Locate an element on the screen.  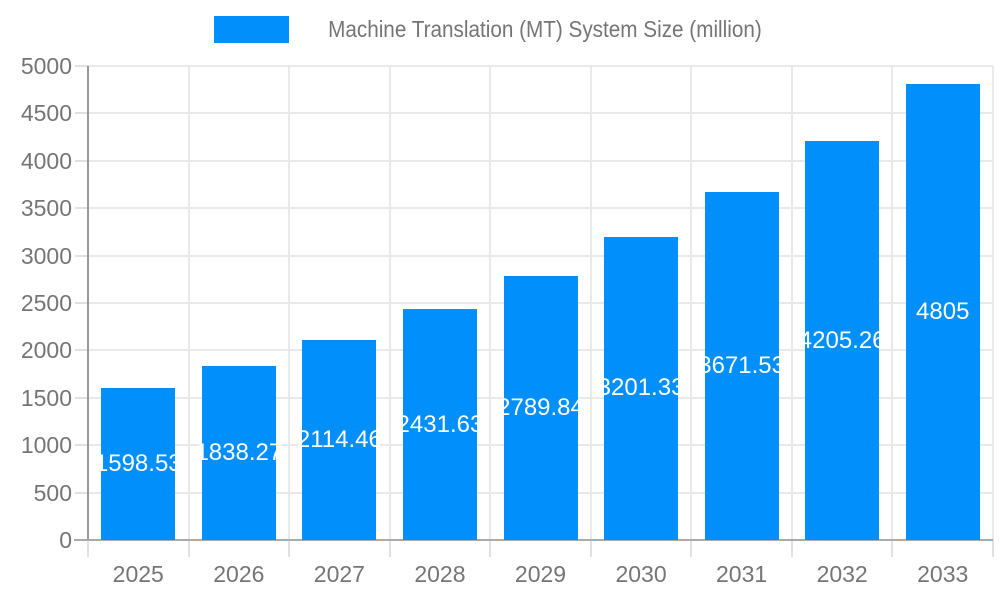
x-axis-label: 2027 is located at coordinates (339, 574).